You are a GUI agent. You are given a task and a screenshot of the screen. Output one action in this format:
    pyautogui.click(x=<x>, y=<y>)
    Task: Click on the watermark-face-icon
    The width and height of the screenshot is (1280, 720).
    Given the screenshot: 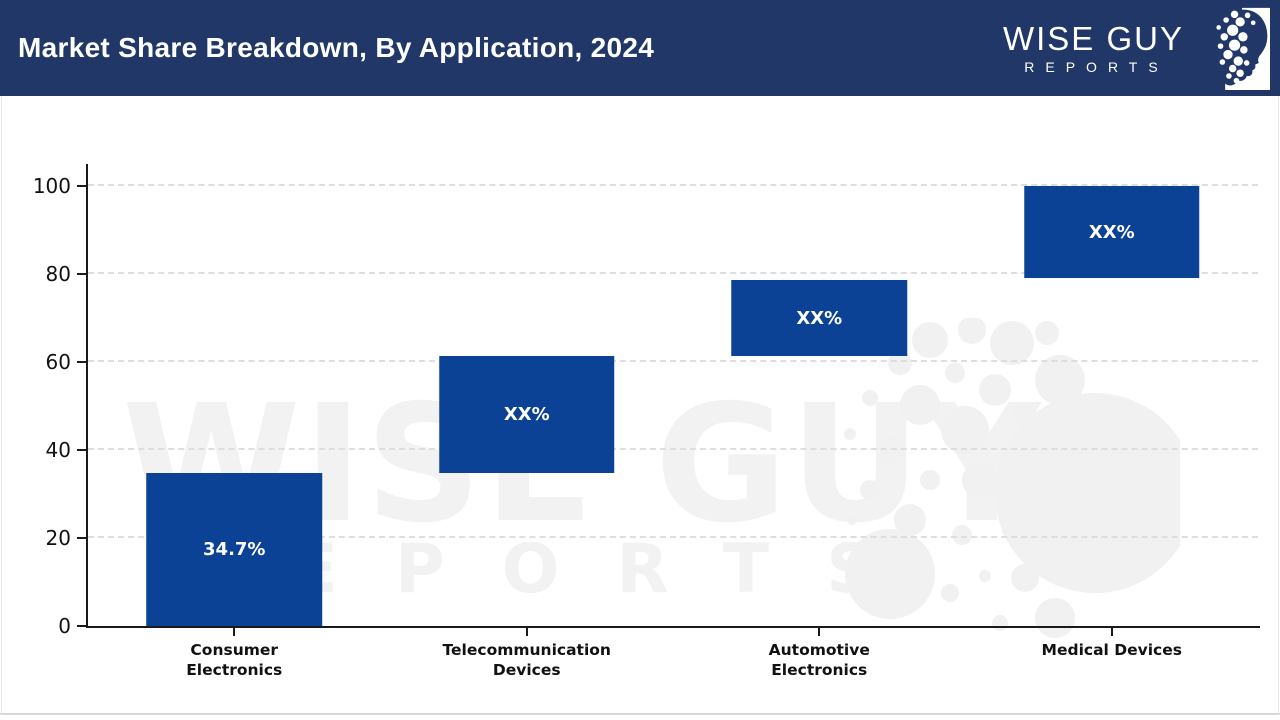 What is the action you would take?
    pyautogui.click(x=1012, y=478)
    